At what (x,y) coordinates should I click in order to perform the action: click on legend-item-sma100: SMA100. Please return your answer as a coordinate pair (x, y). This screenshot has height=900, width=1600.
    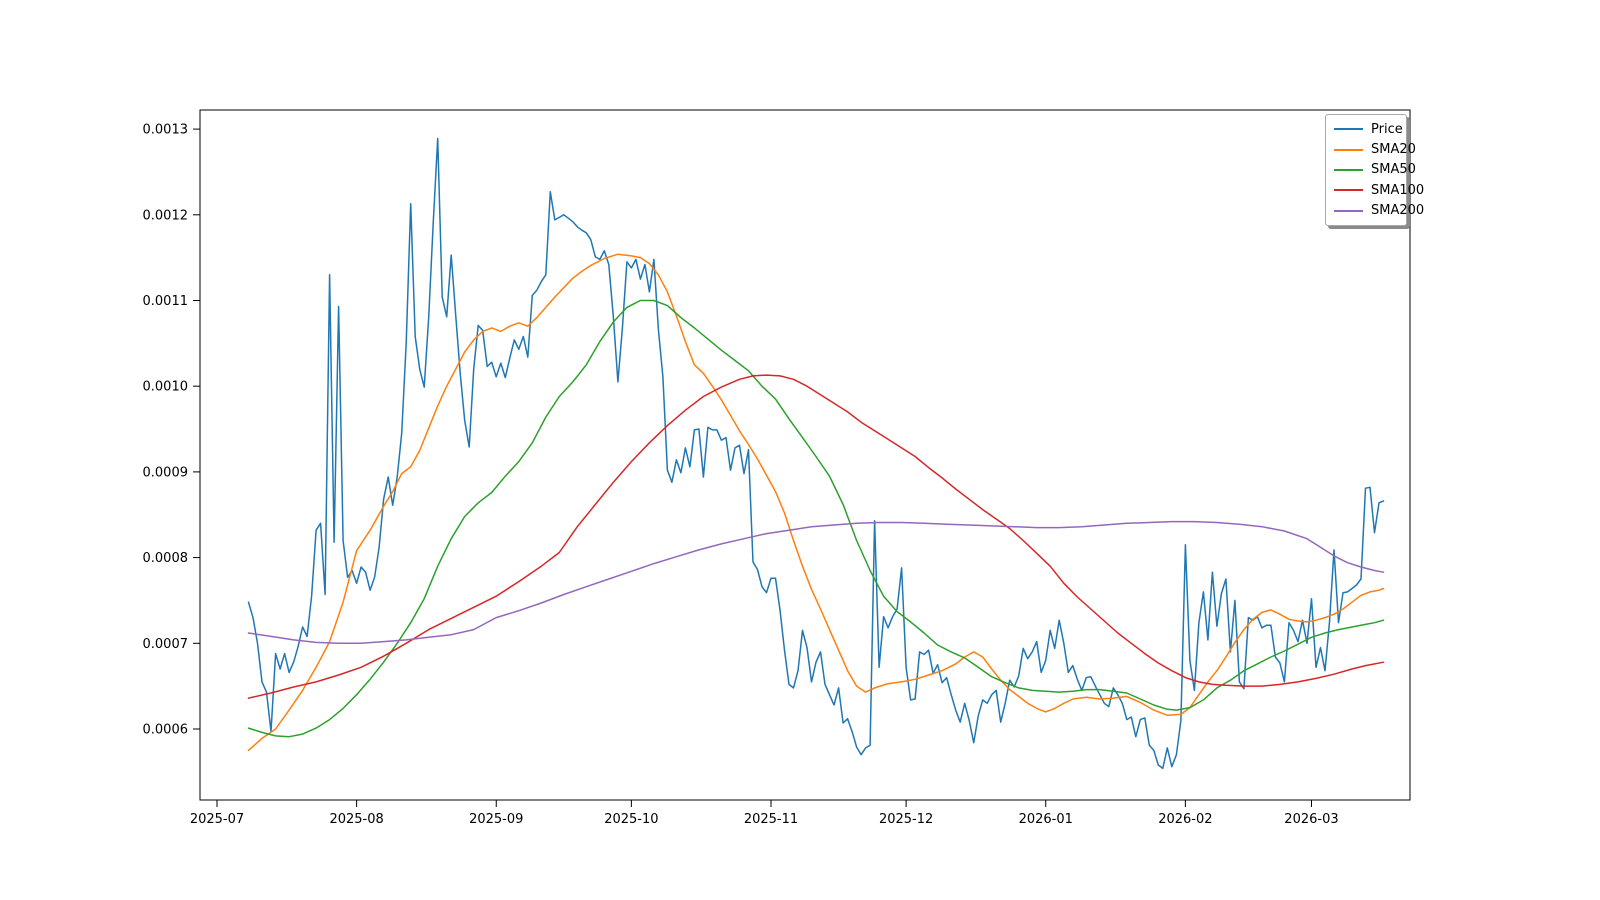
    Looking at the image, I should click on (1379, 190).